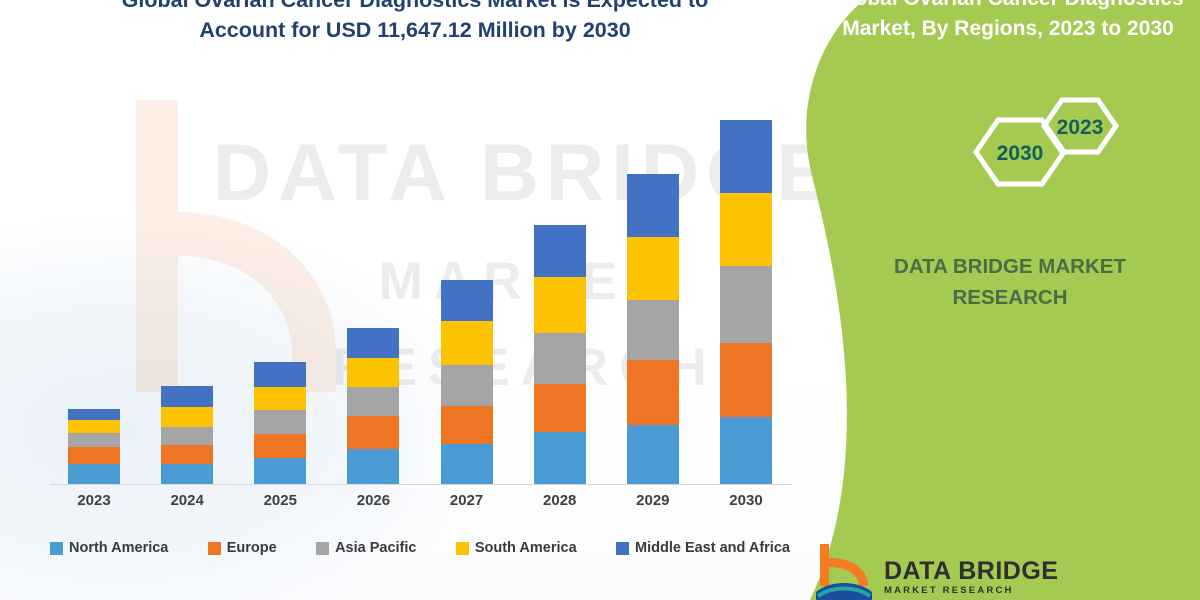 The image size is (1200, 600). Describe the element at coordinates (1020, 153) in the screenshot. I see `hexagon-2030-label: 2030` at that location.